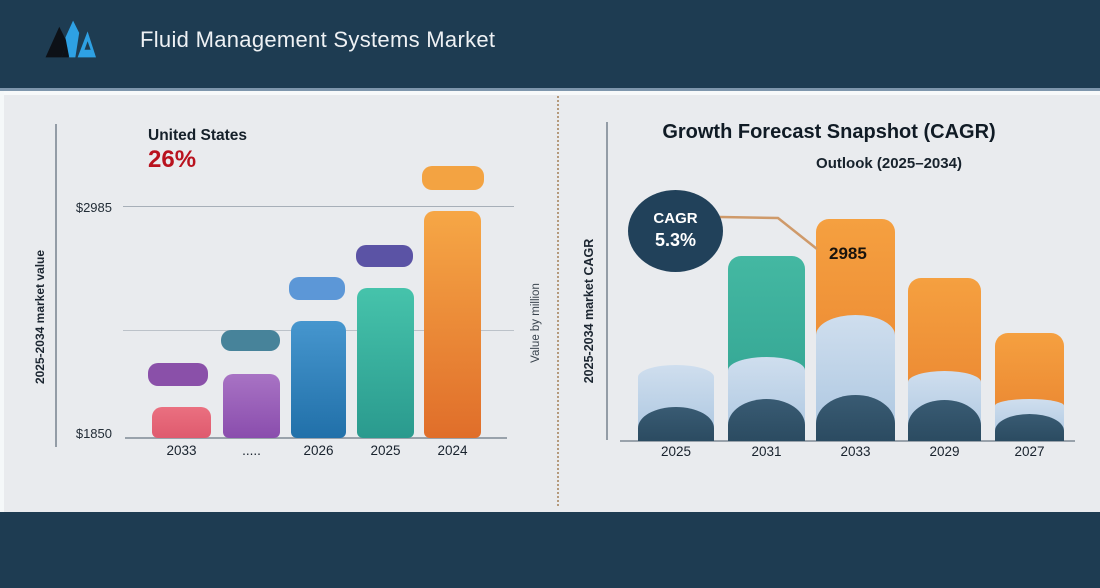  Describe the element at coordinates (848, 253) in the screenshot. I see `peak-value-callout: 2985` at that location.